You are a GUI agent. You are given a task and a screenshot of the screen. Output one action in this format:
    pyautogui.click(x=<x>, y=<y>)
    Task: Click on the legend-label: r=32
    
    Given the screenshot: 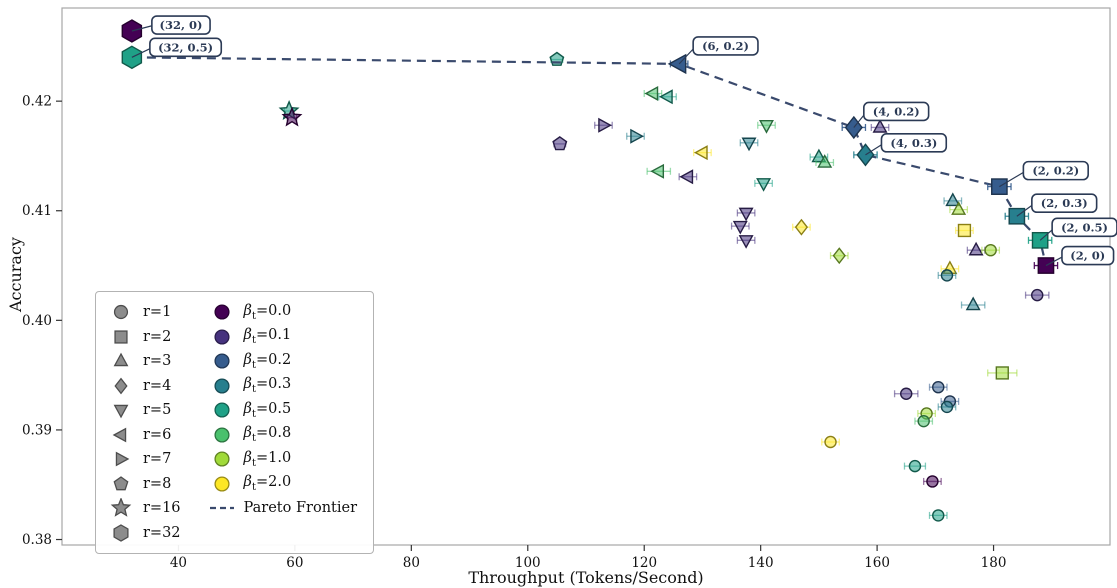 What is the action you would take?
    pyautogui.click(x=162, y=532)
    